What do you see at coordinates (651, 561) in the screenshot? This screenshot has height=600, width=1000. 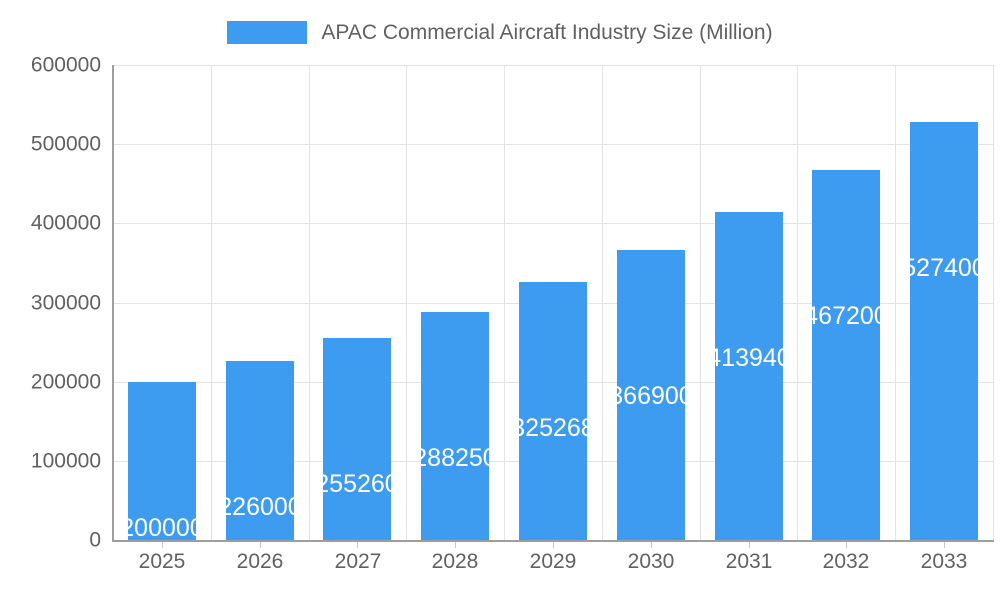 I see `x-axis-tick-label: 2030` at bounding box center [651, 561].